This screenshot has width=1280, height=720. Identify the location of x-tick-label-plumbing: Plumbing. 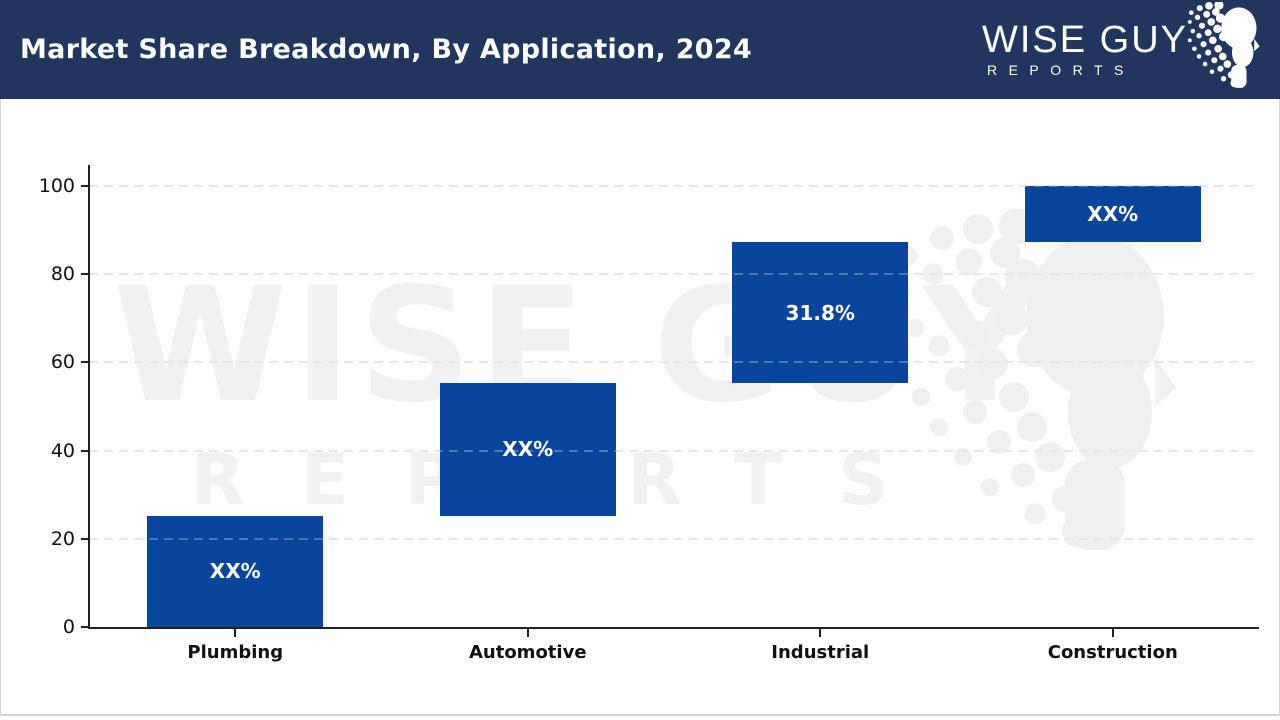
(235, 652).